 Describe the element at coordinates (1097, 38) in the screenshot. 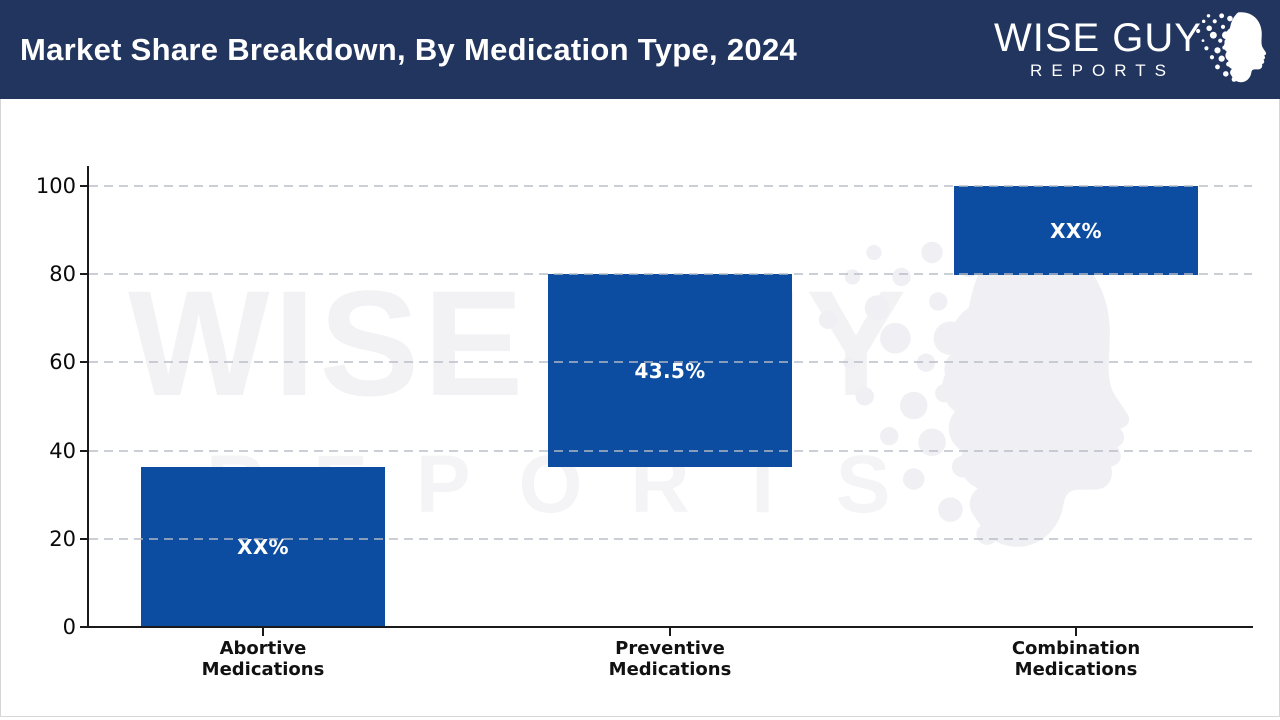

I see `logo-wordmark: WISE GUY` at that location.